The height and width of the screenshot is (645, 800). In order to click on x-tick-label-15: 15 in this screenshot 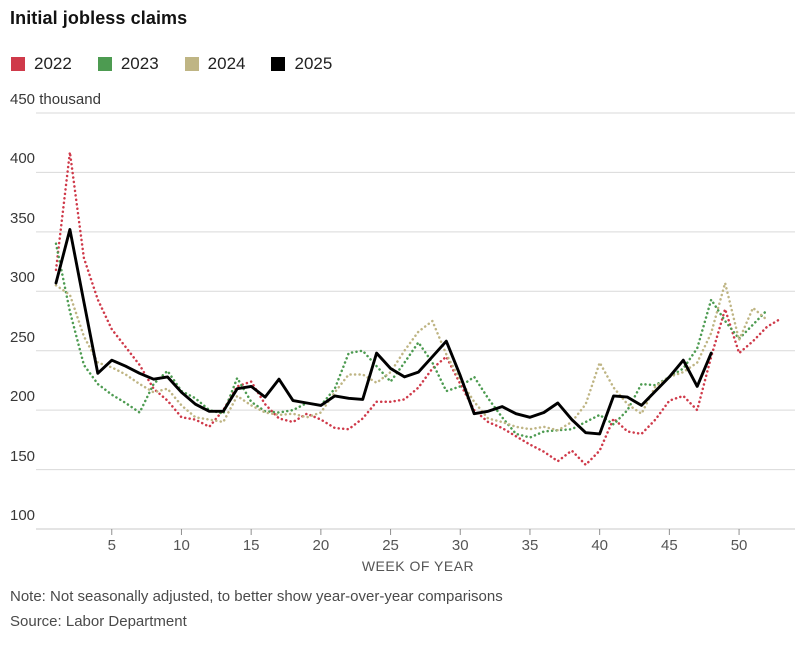, I will do `click(251, 545)`.